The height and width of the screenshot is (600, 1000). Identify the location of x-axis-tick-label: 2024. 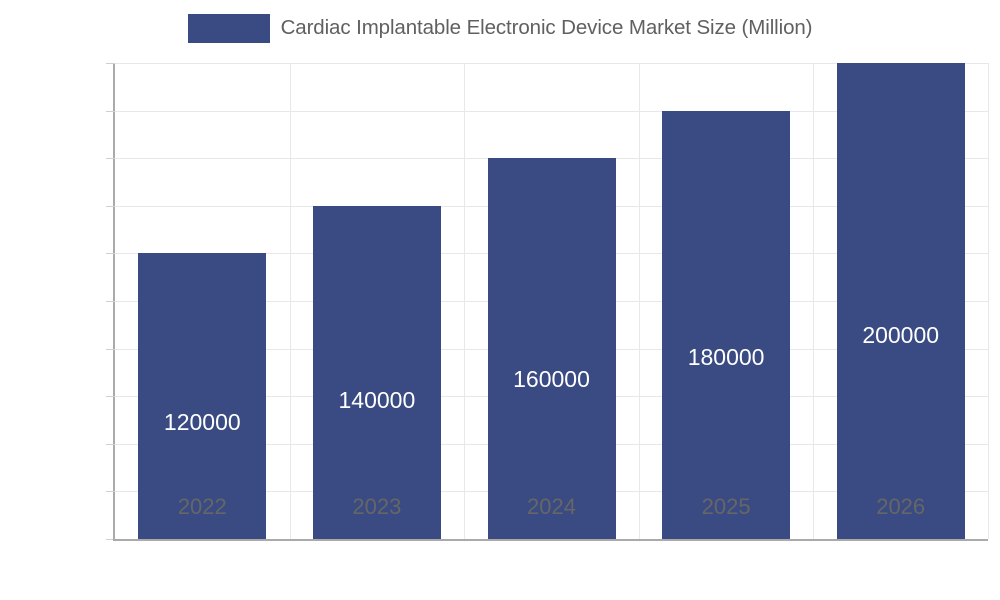
(551, 506).